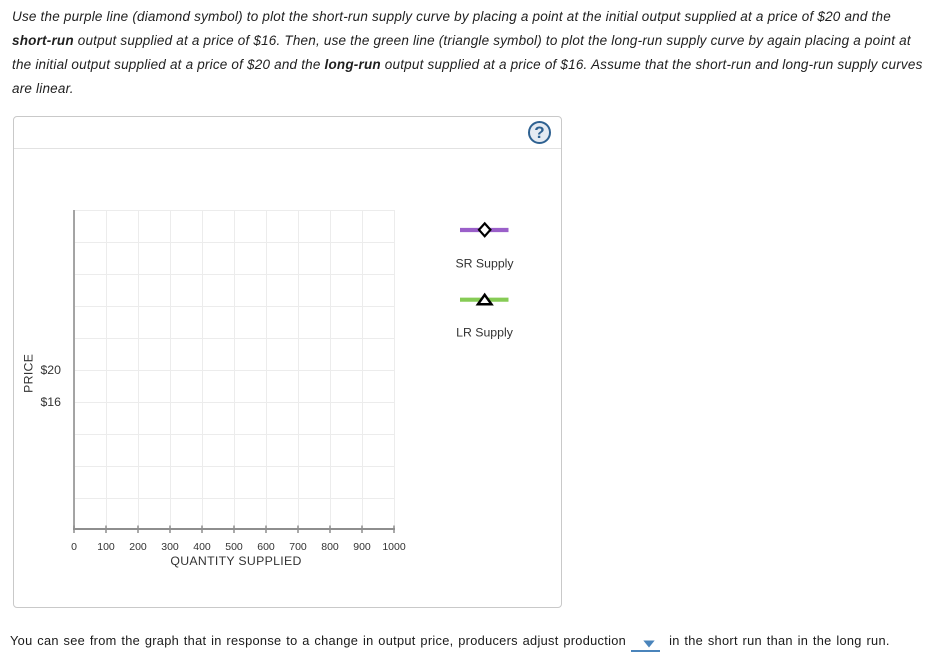 The image size is (952, 664). What do you see at coordinates (234, 547) in the screenshot?
I see `svg-text: 500` at bounding box center [234, 547].